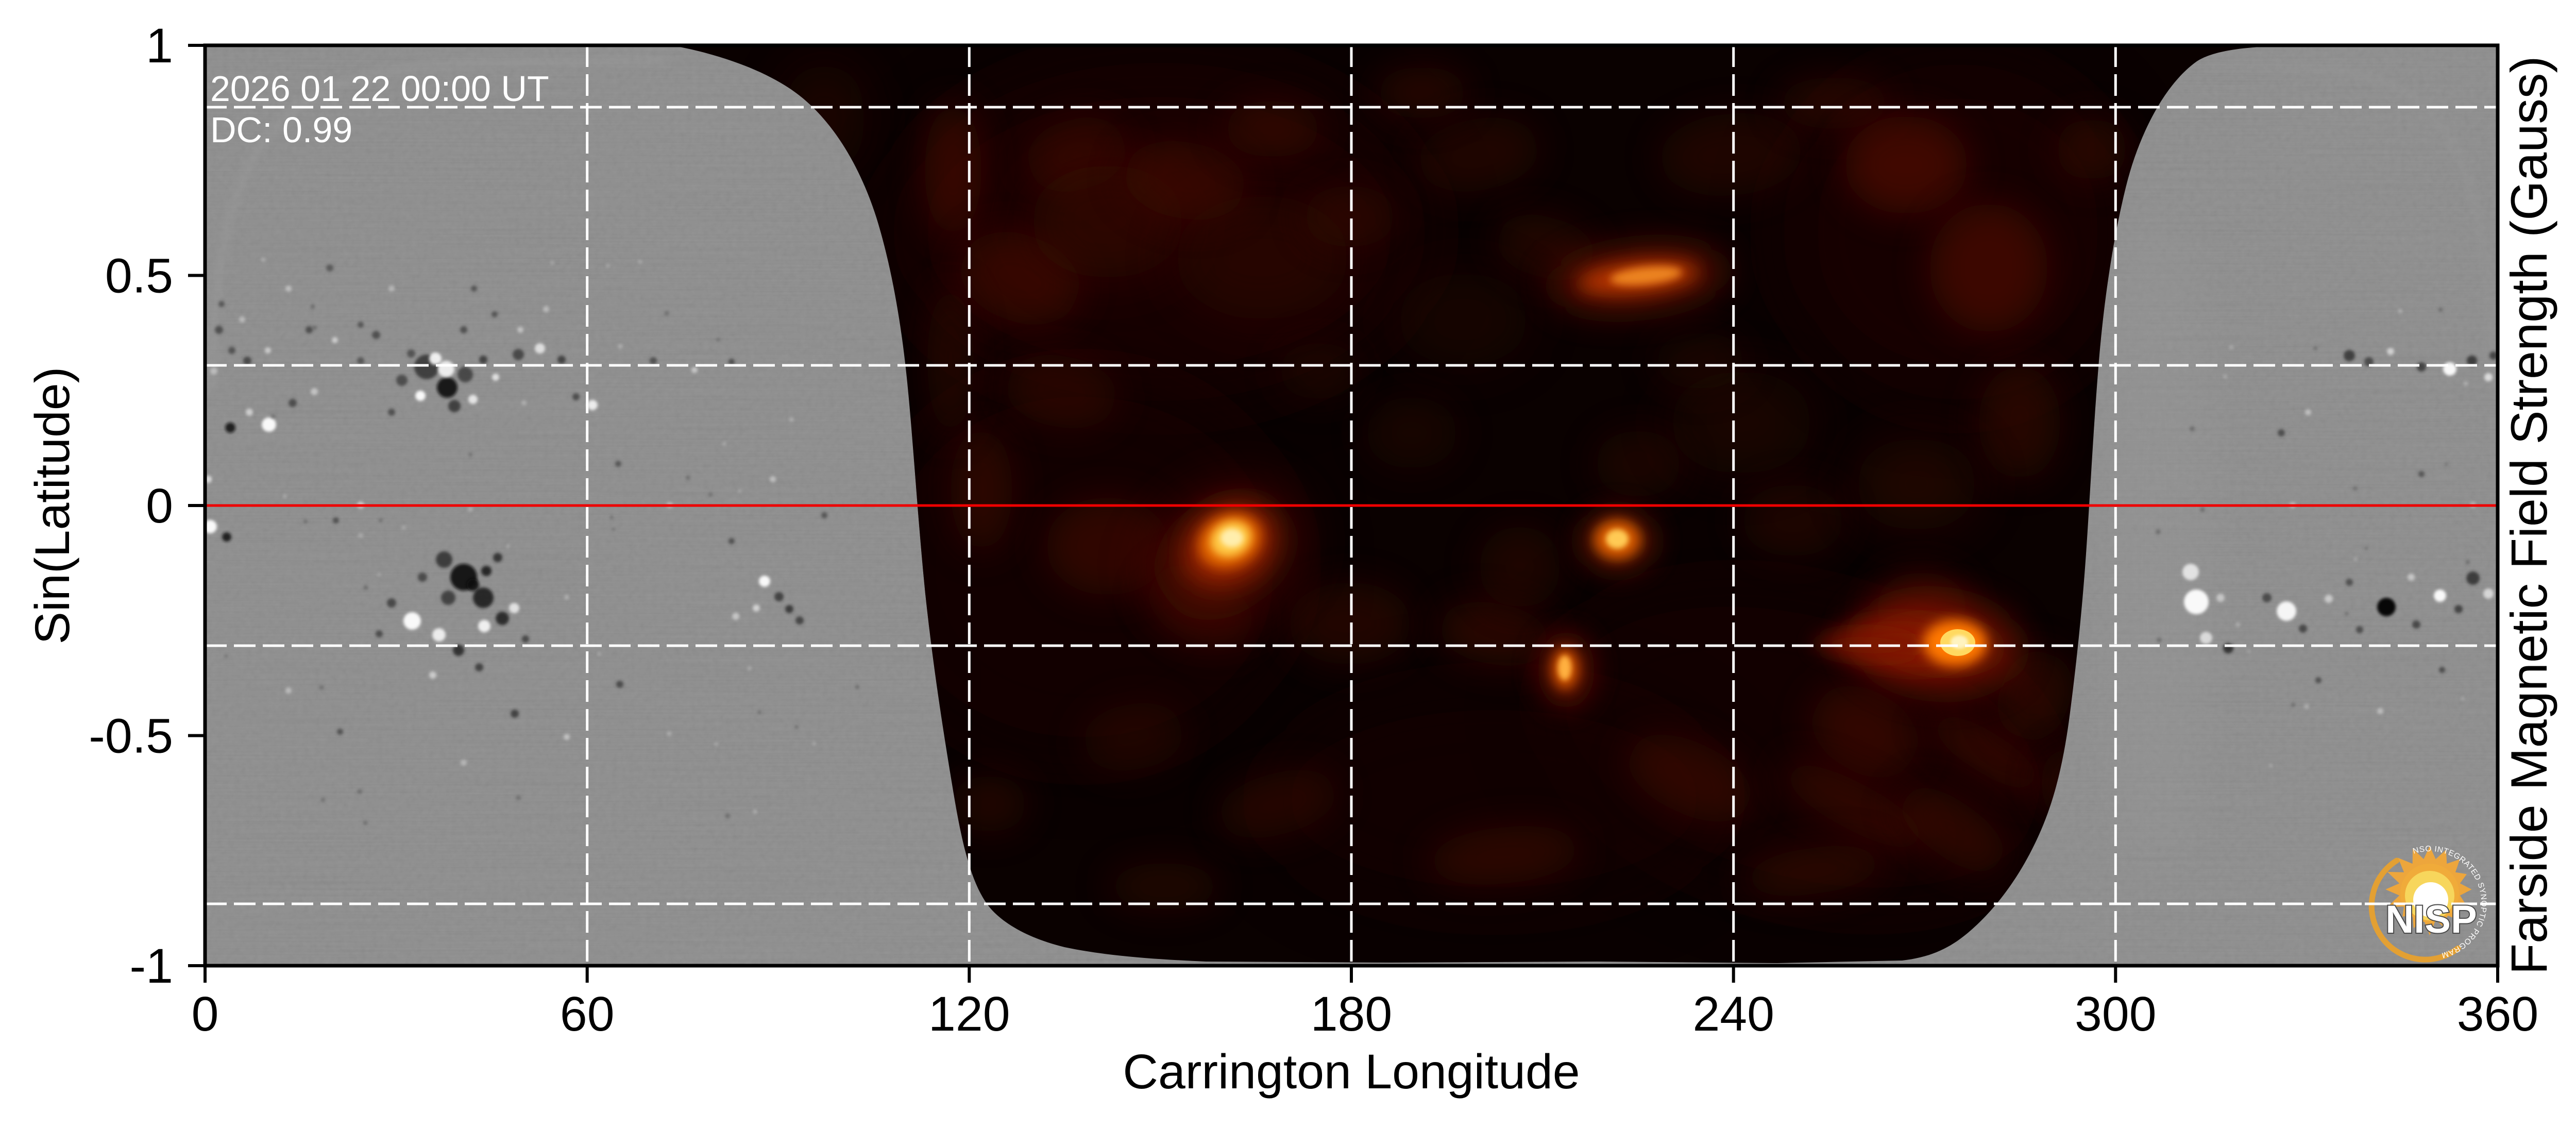 Image resolution: width=2576 pixels, height=1128 pixels. I want to click on svg-text: 240, so click(1733, 1014).